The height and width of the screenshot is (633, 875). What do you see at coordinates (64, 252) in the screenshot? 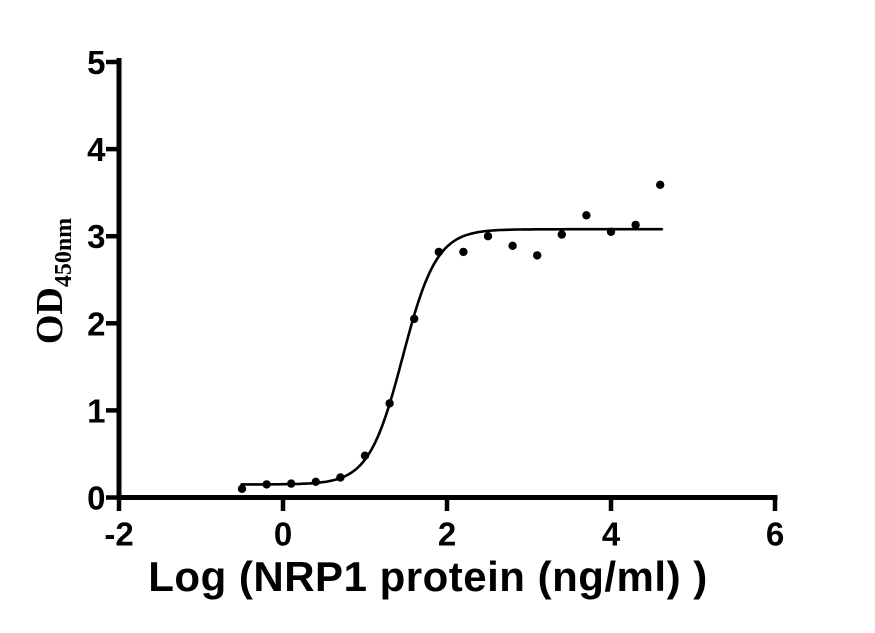
I see `y-axis-title-subscript: 450nm` at bounding box center [64, 252].